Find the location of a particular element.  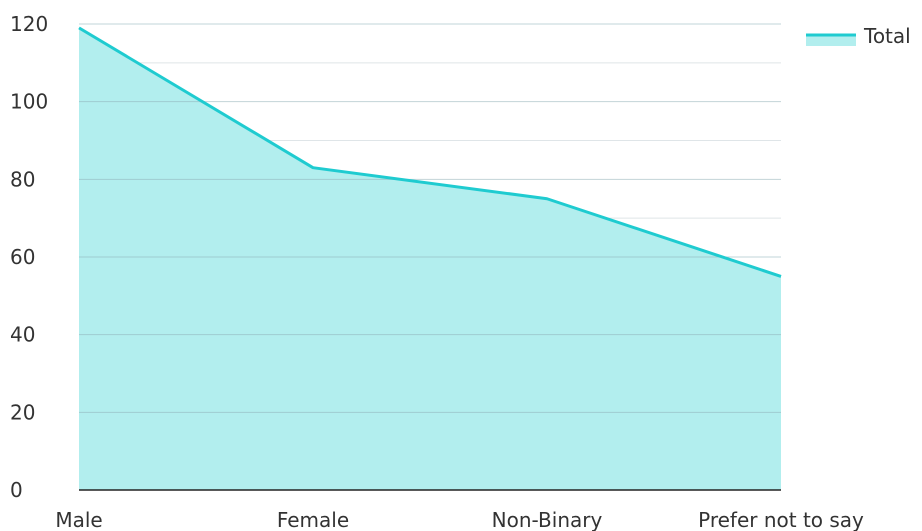

y-tick-label-80: 80 is located at coordinates (22, 179).